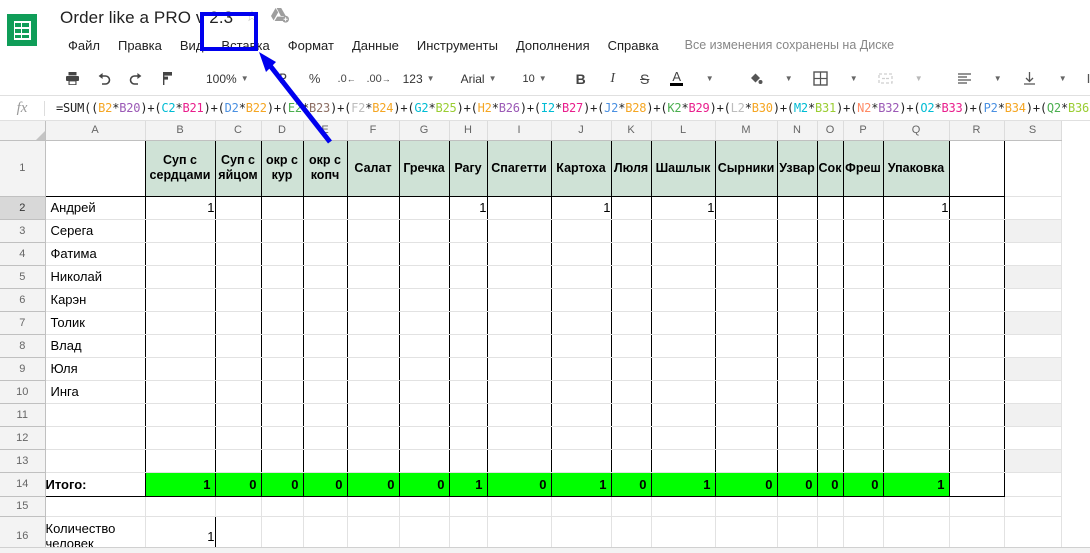  Describe the element at coordinates (238, 168) in the screenshot. I see `product-header-cell: Суп с яйцом` at that location.